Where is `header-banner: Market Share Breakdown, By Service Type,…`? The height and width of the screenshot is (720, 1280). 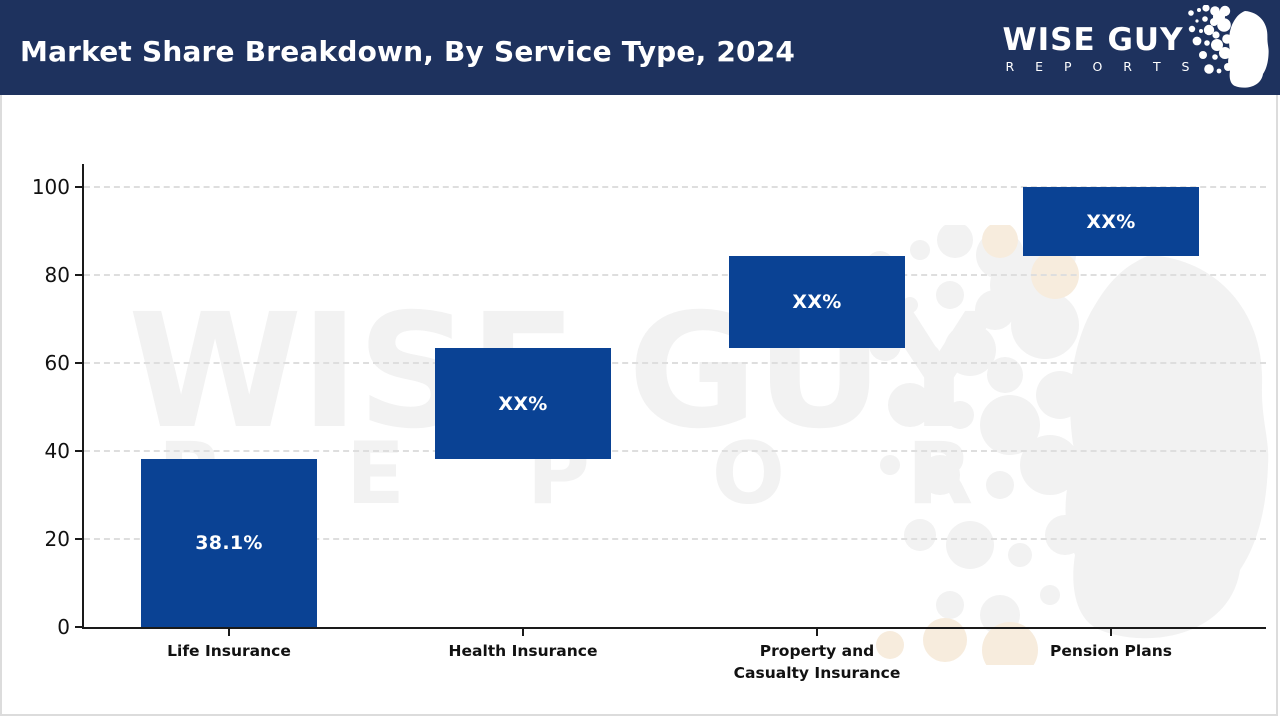
header-banner: Market Share Breakdown, By Service Type,… is located at coordinates (640, 47).